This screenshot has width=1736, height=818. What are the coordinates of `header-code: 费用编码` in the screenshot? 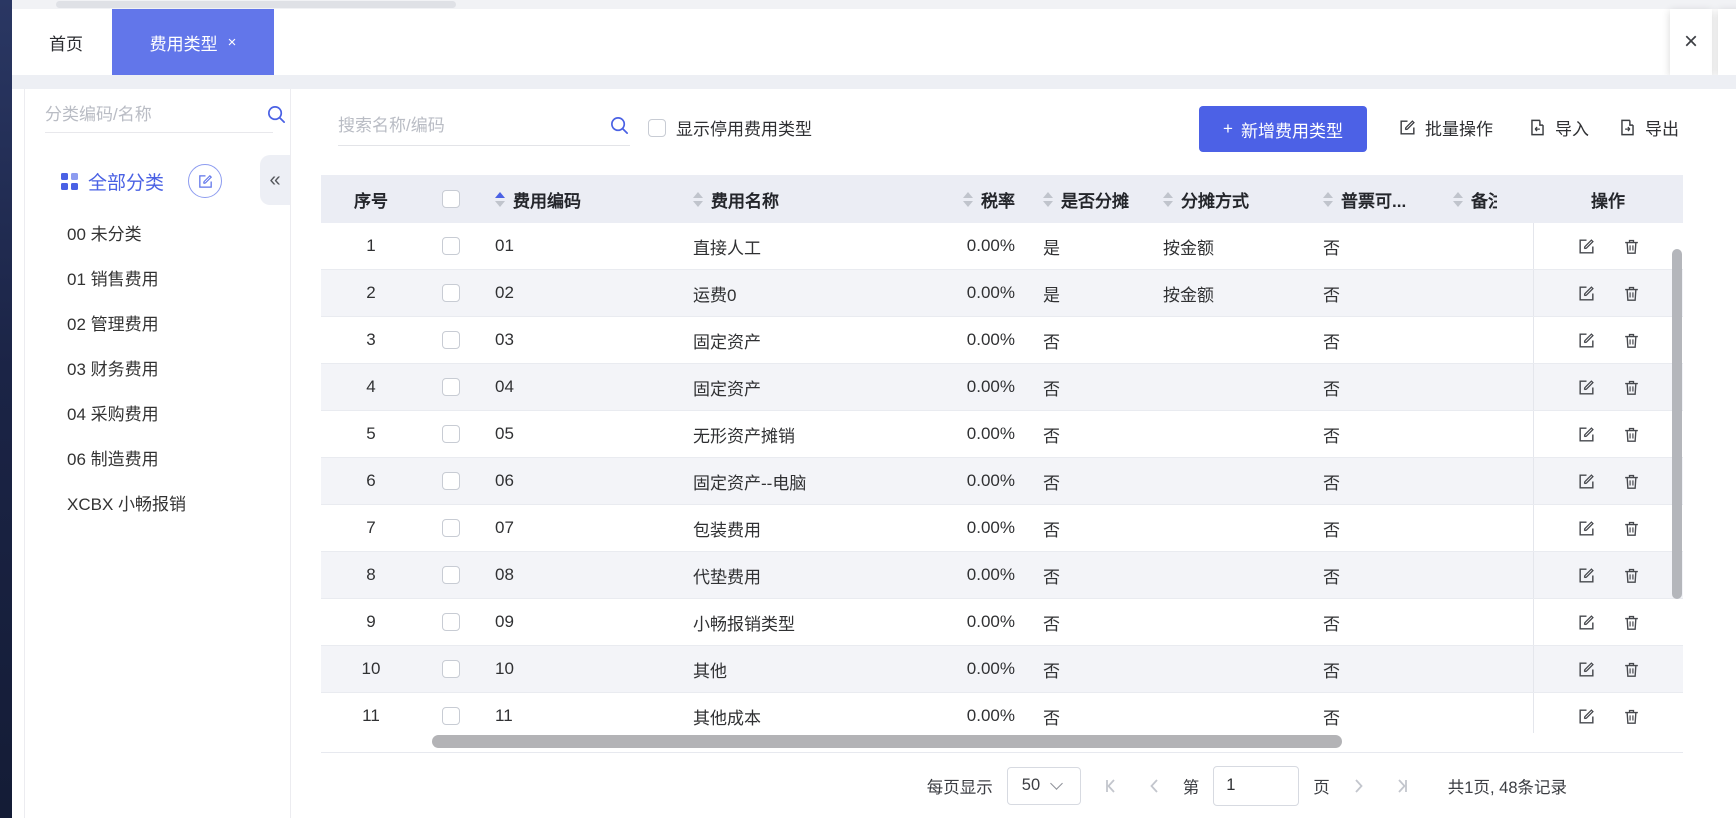 It's located at (581, 199).